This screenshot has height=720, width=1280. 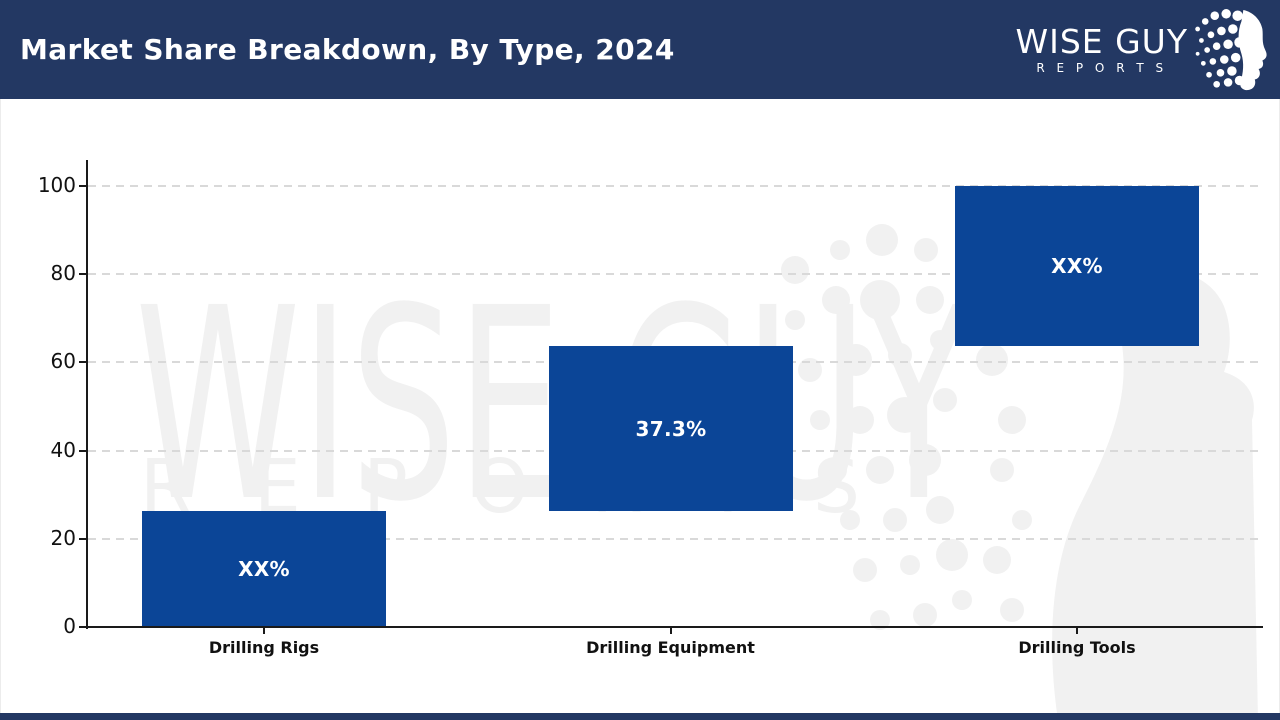 I want to click on y-tick-label: 0, so click(x=69, y=626).